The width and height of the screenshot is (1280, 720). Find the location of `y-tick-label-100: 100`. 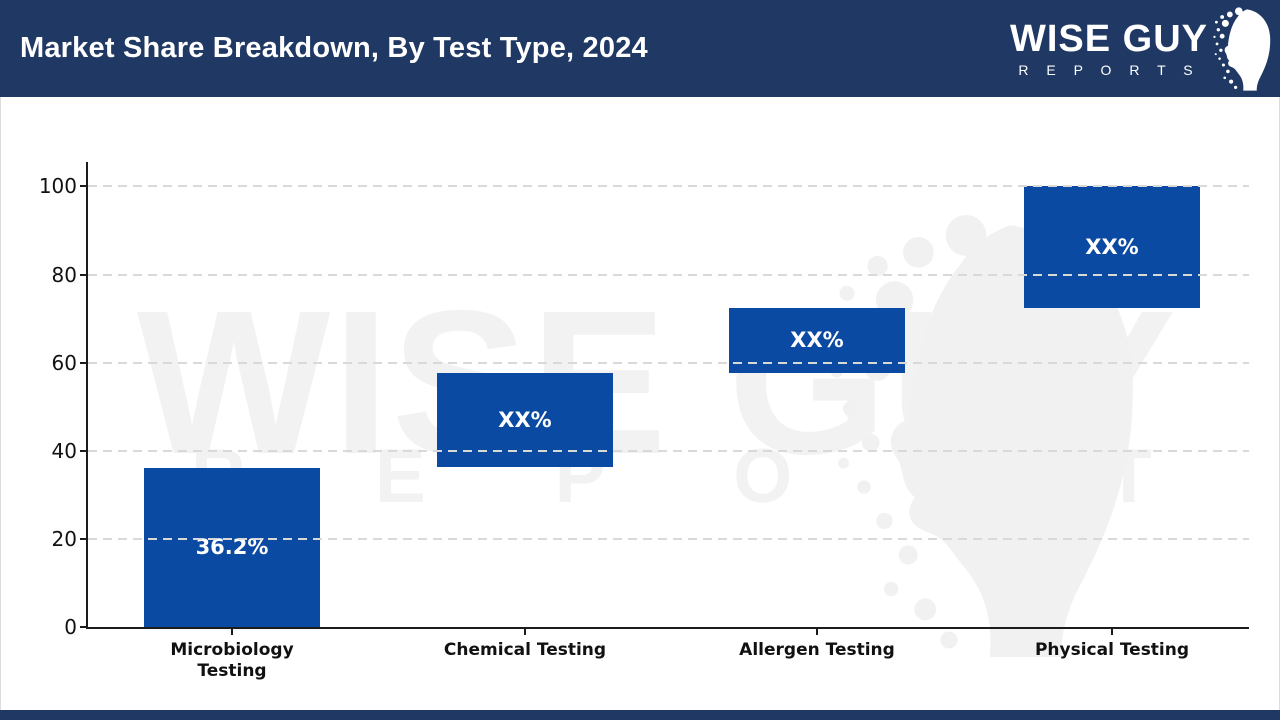

y-tick-label-100: 100 is located at coordinates (57, 186).